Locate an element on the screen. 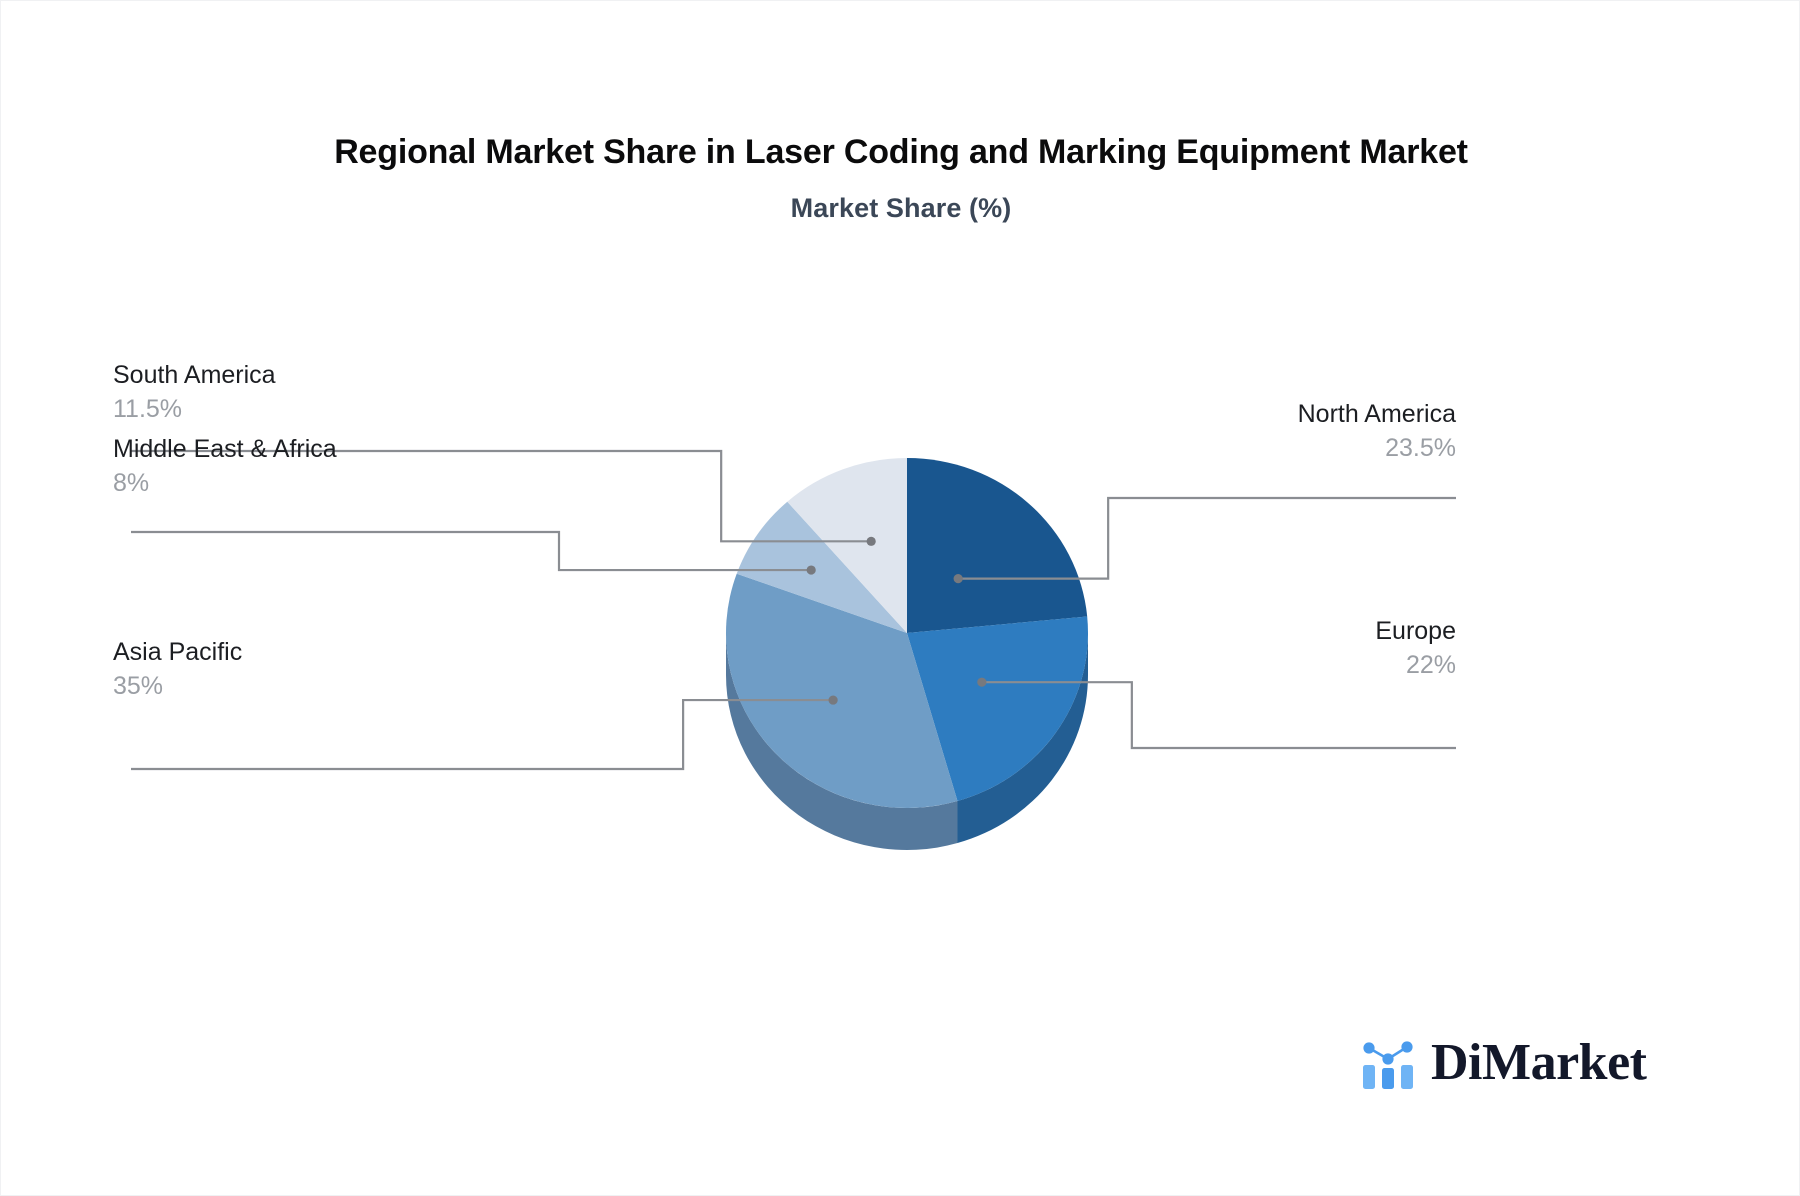  callout-label-south-america: South America is located at coordinates (194, 375).